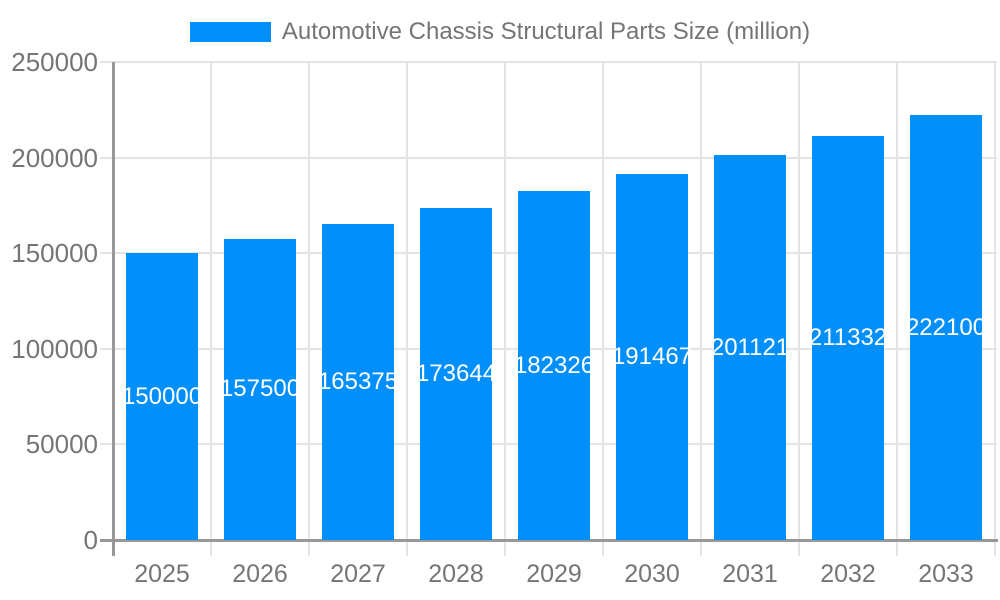  I want to click on bar-value-label: 211332, so click(848, 337).